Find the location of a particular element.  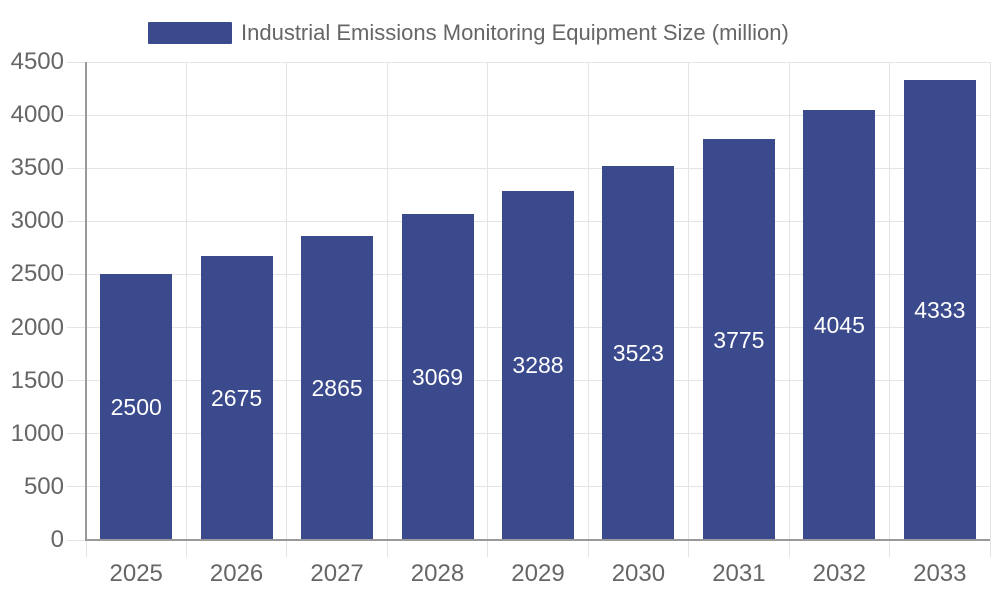

bar-value-label: 2500 is located at coordinates (136, 407).